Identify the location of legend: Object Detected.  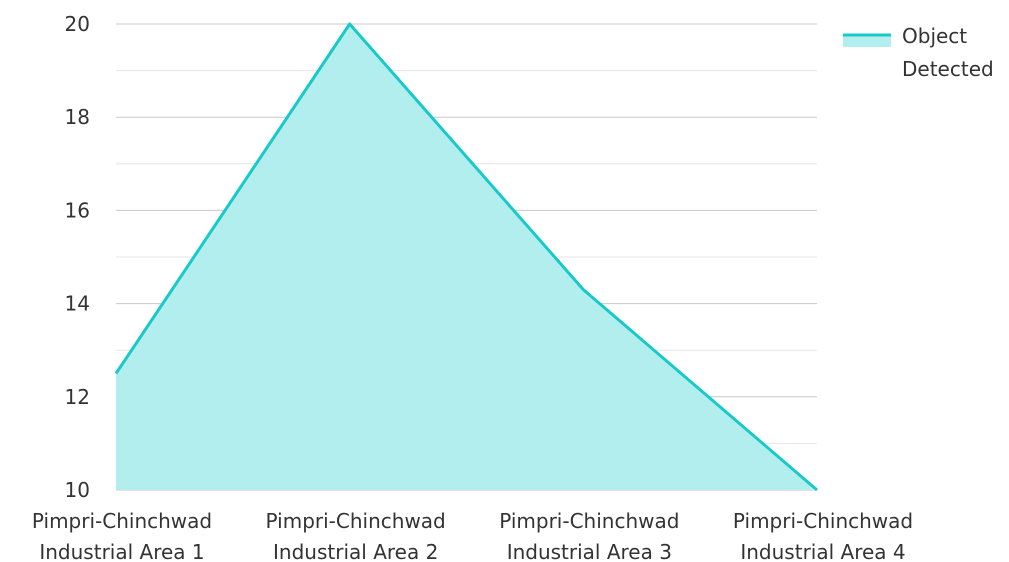
(918, 52).